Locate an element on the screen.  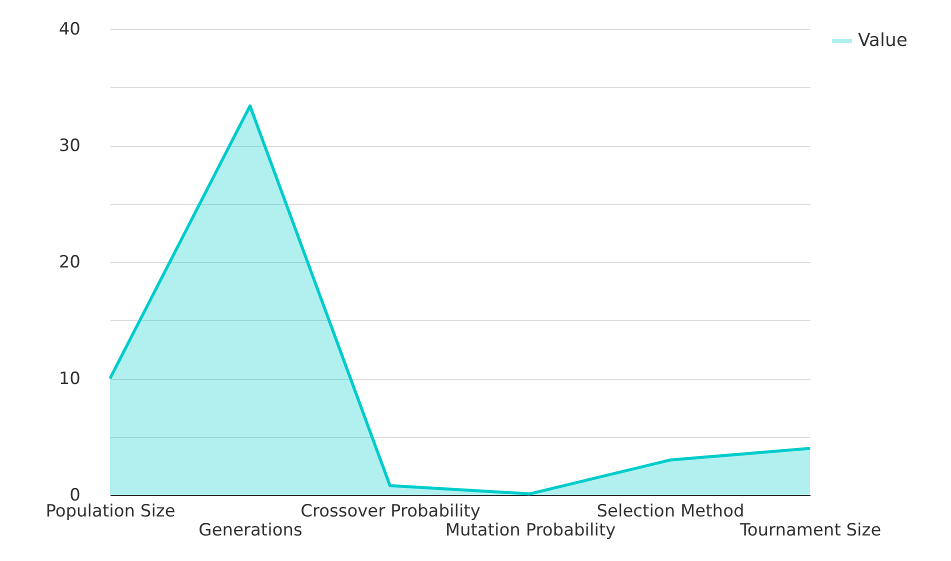
y-tick-label: 20 is located at coordinates (69, 262).